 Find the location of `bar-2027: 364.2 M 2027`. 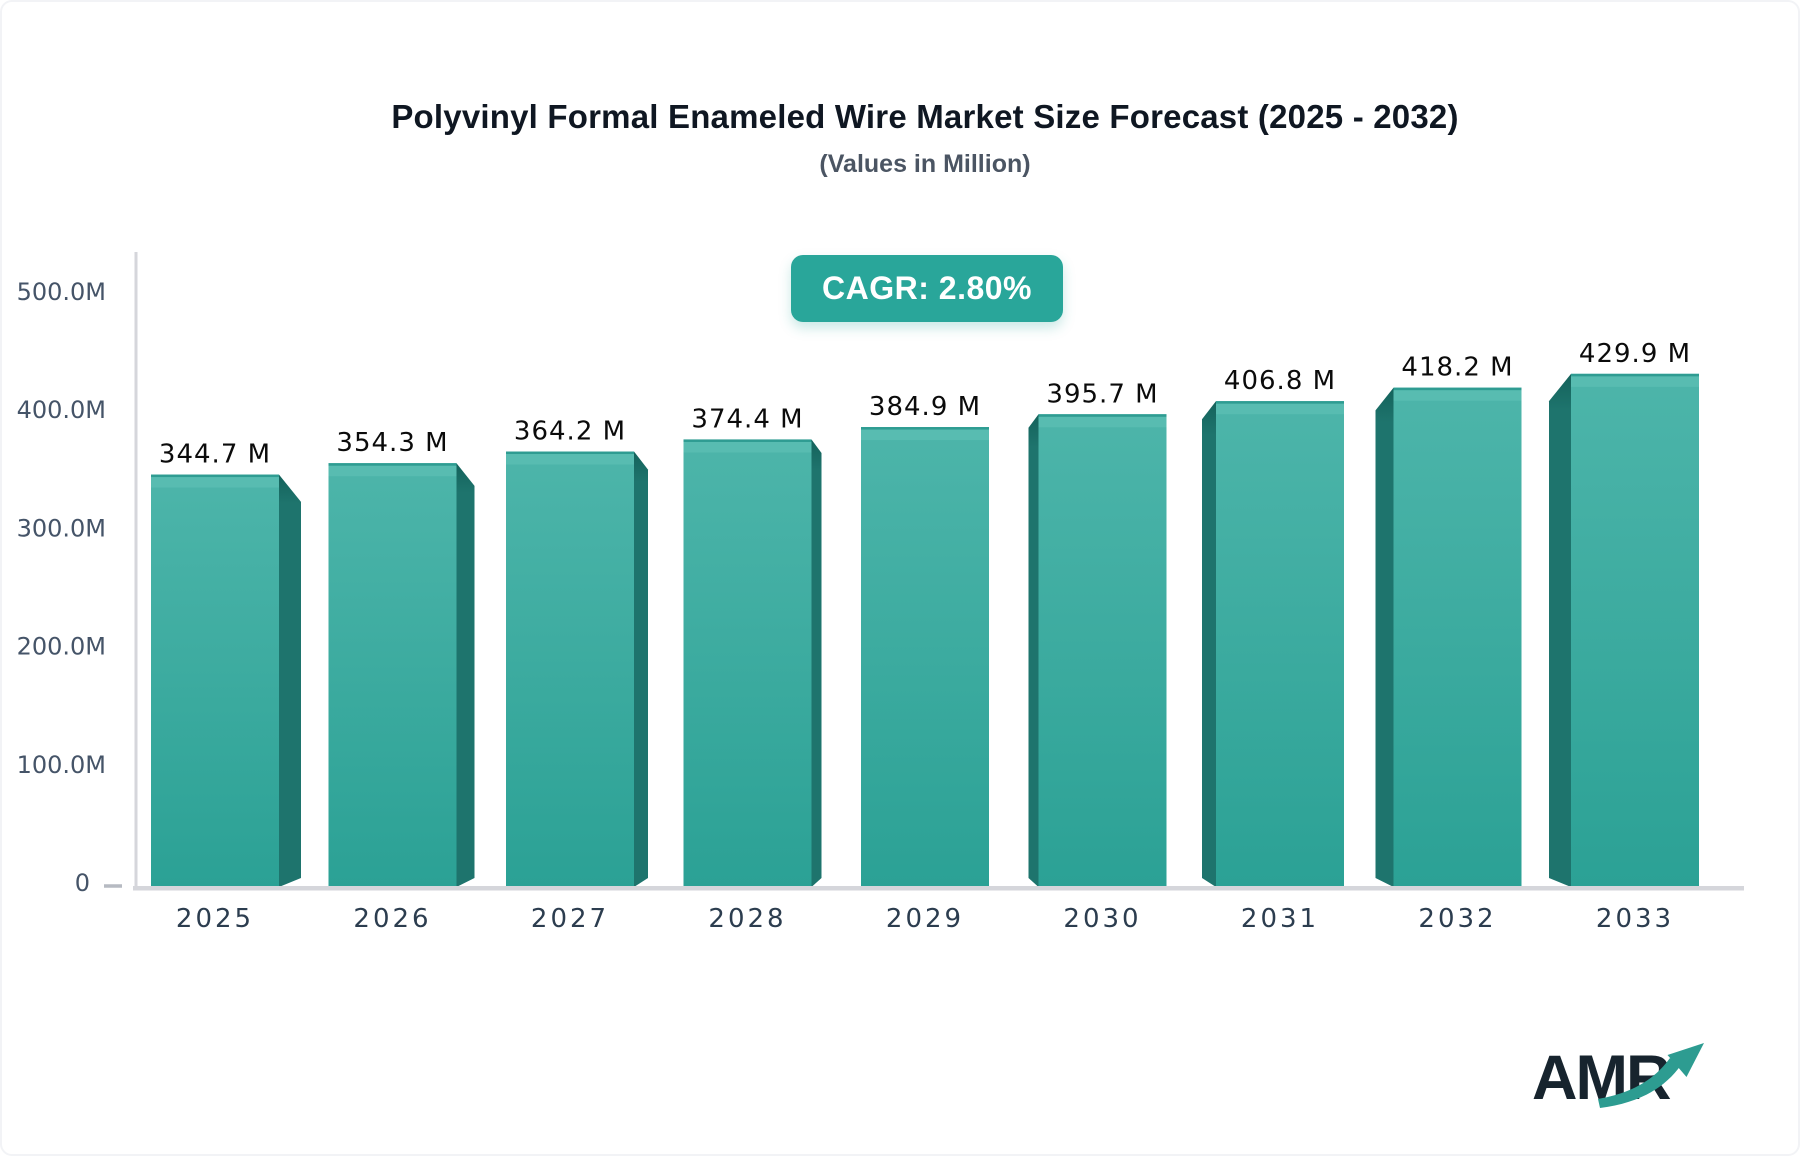

bar-2027: 364.2 M 2027 is located at coordinates (577, 675).